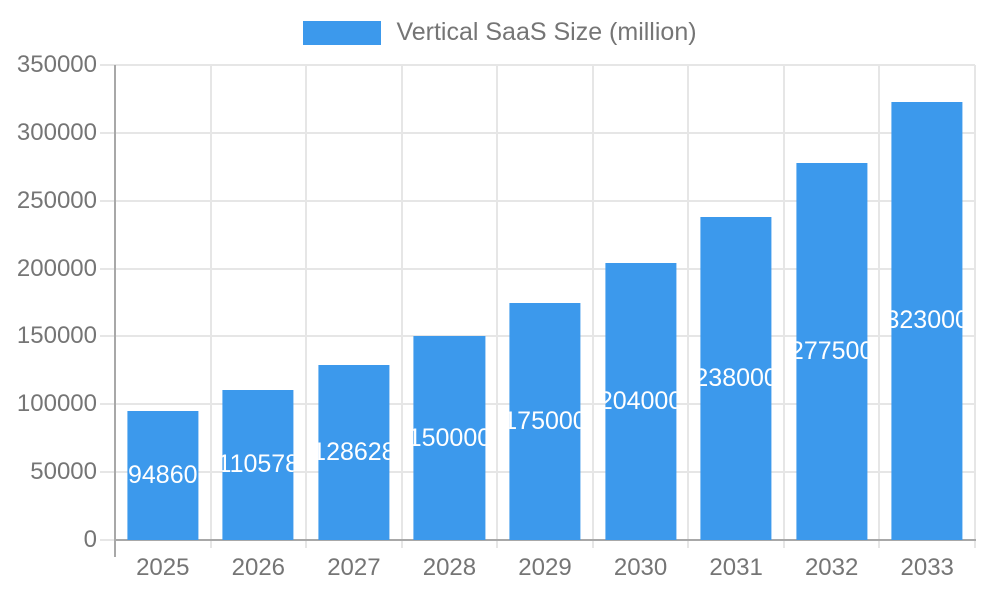 This screenshot has height=600, width=1000. I want to click on legend-item: Vertical SaaS Size (million), so click(500, 32).